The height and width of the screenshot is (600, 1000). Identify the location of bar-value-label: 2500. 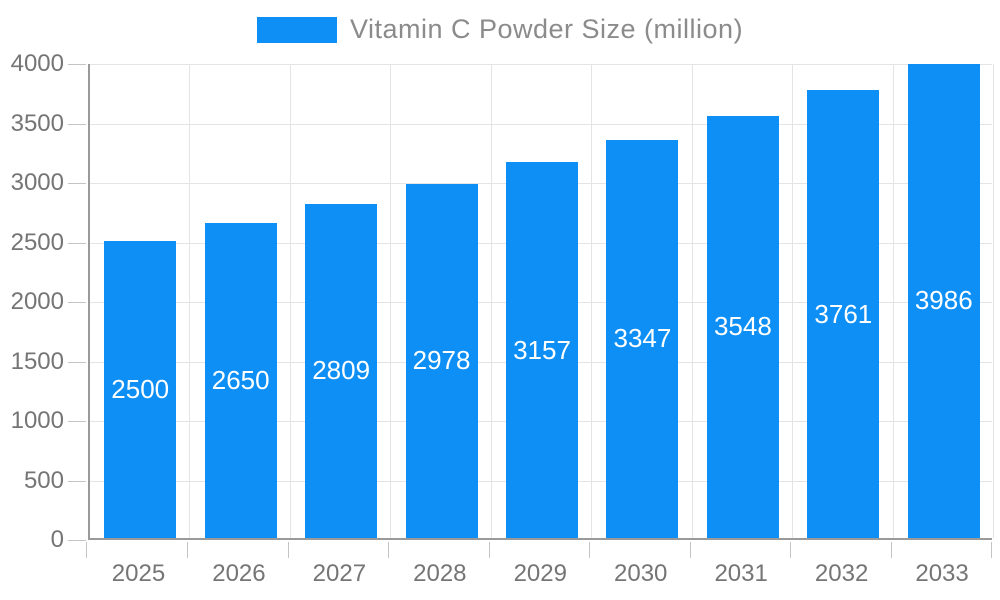
(140, 388).